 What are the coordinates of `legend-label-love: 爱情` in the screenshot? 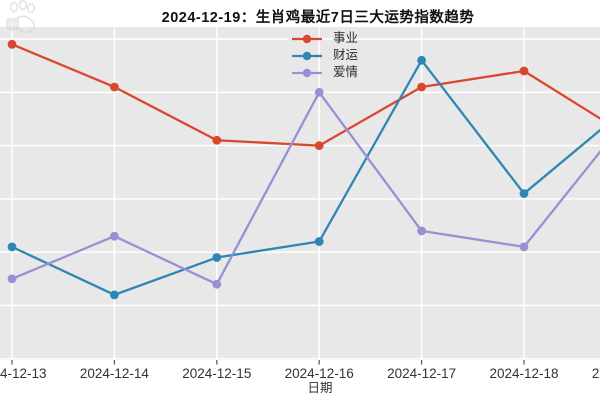 It's located at (346, 72).